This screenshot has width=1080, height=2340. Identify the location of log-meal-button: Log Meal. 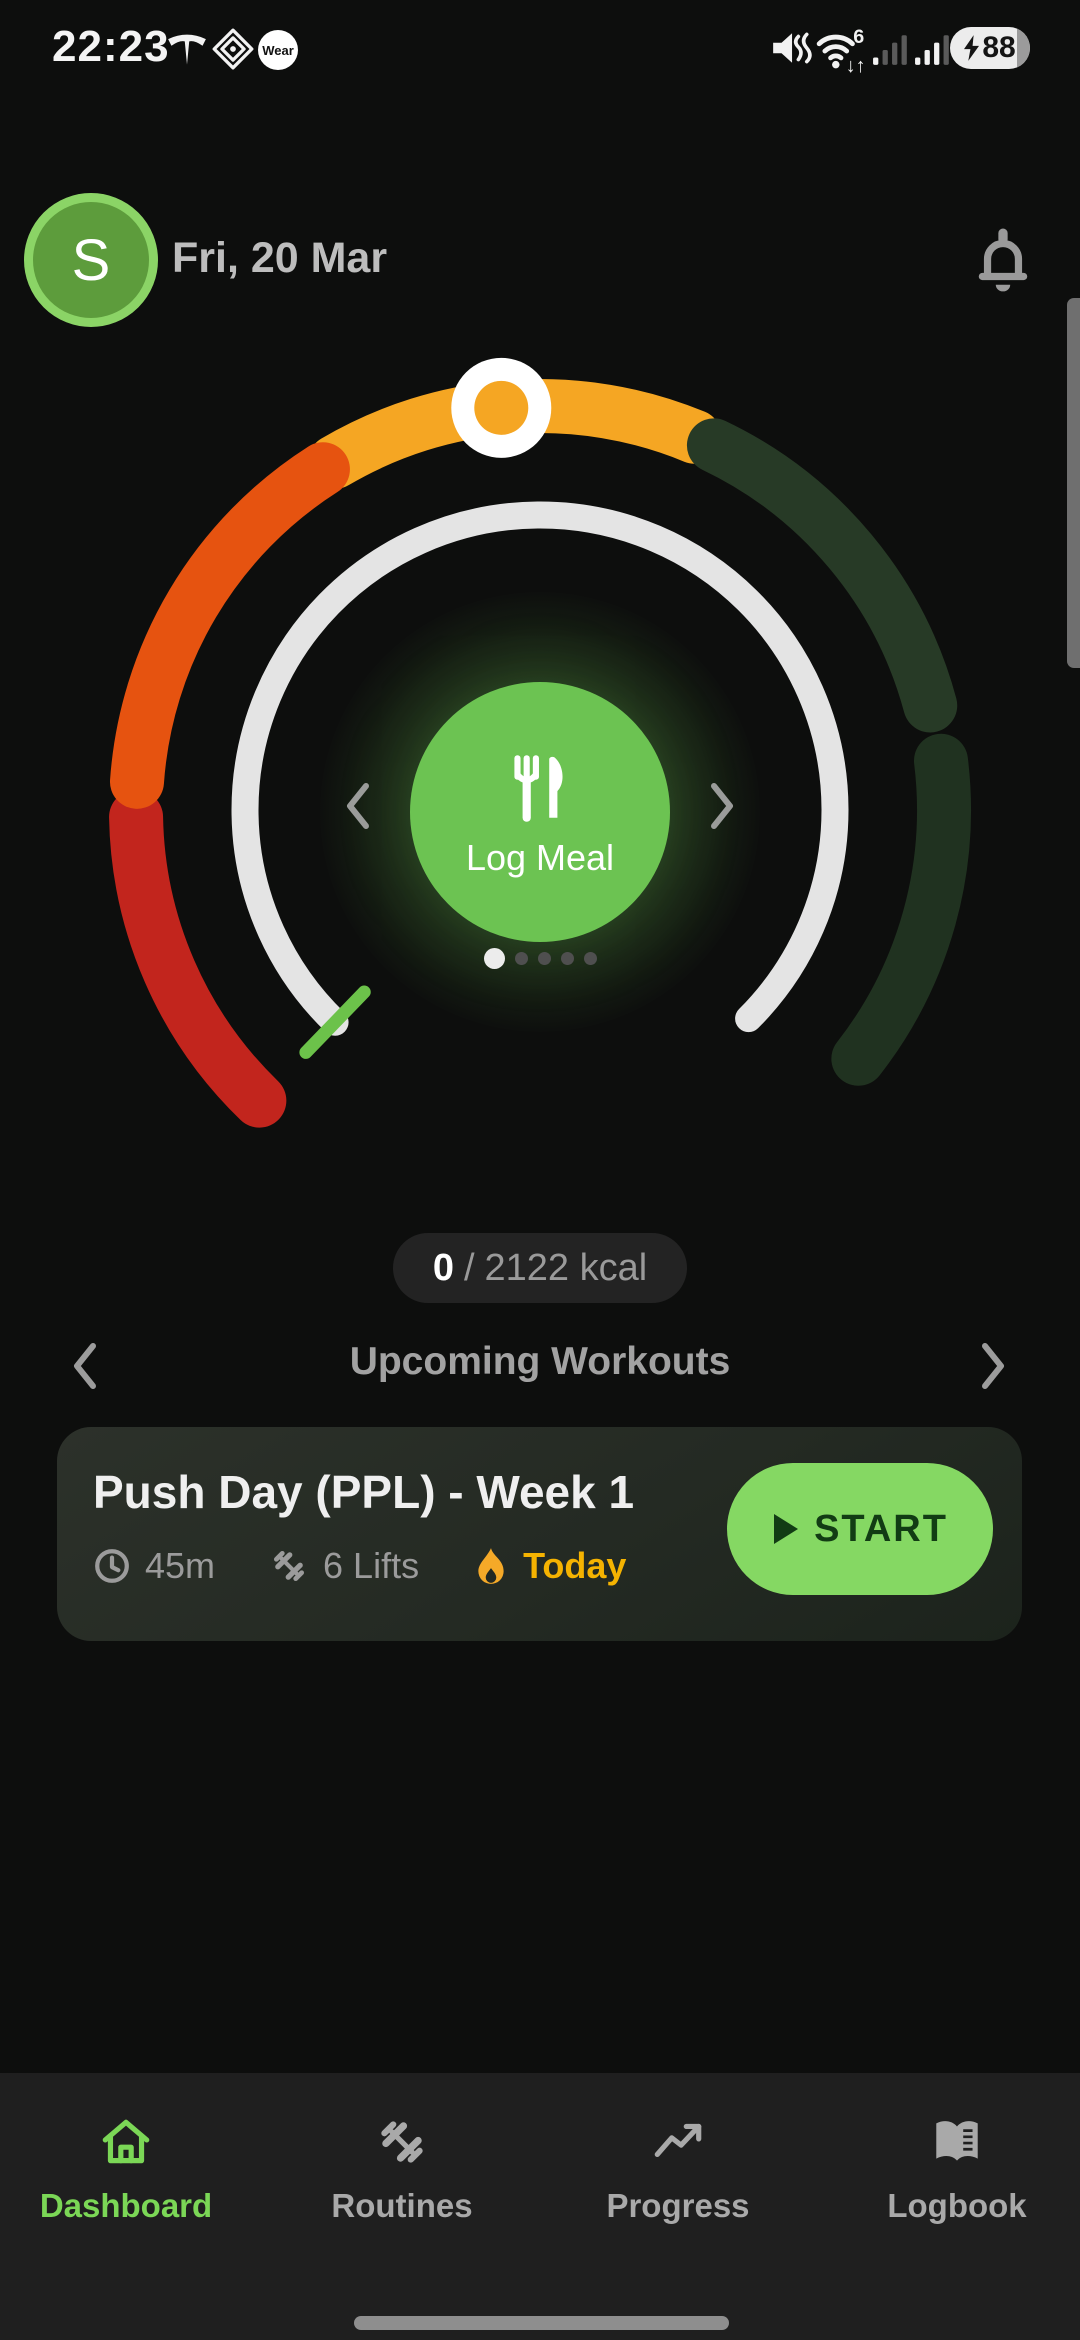
(540, 812).